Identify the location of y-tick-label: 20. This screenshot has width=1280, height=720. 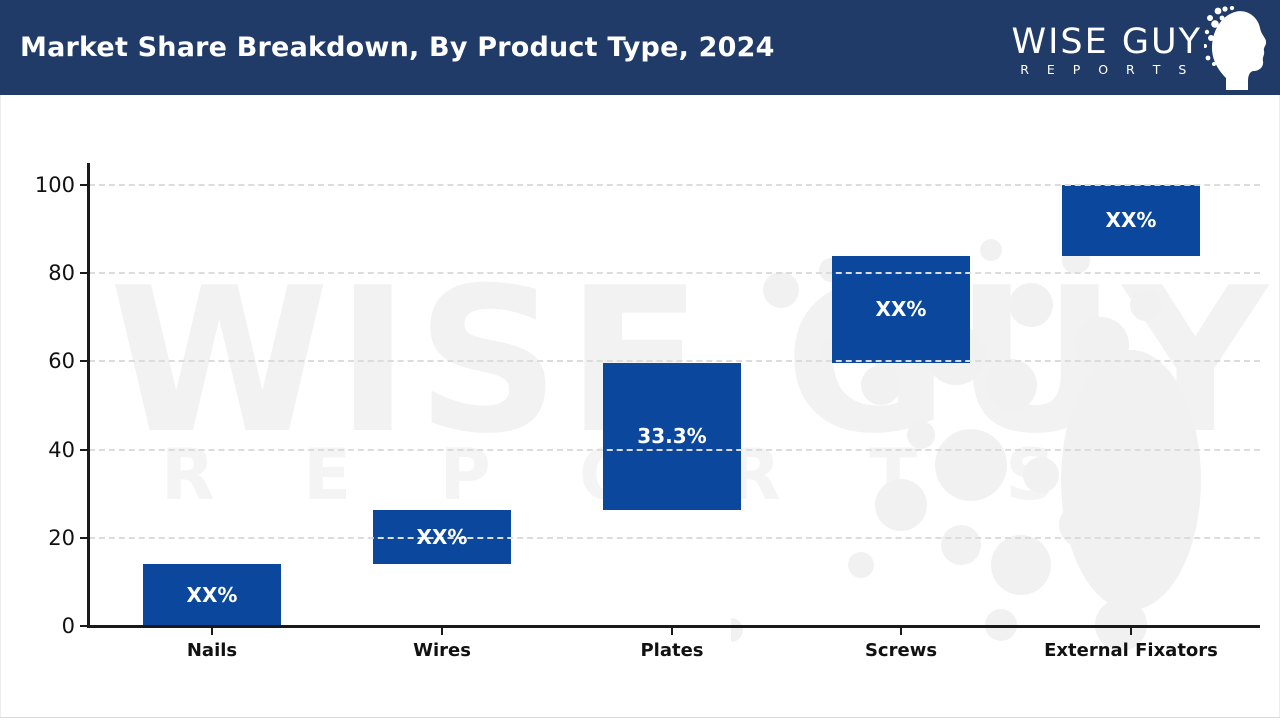
(61, 537).